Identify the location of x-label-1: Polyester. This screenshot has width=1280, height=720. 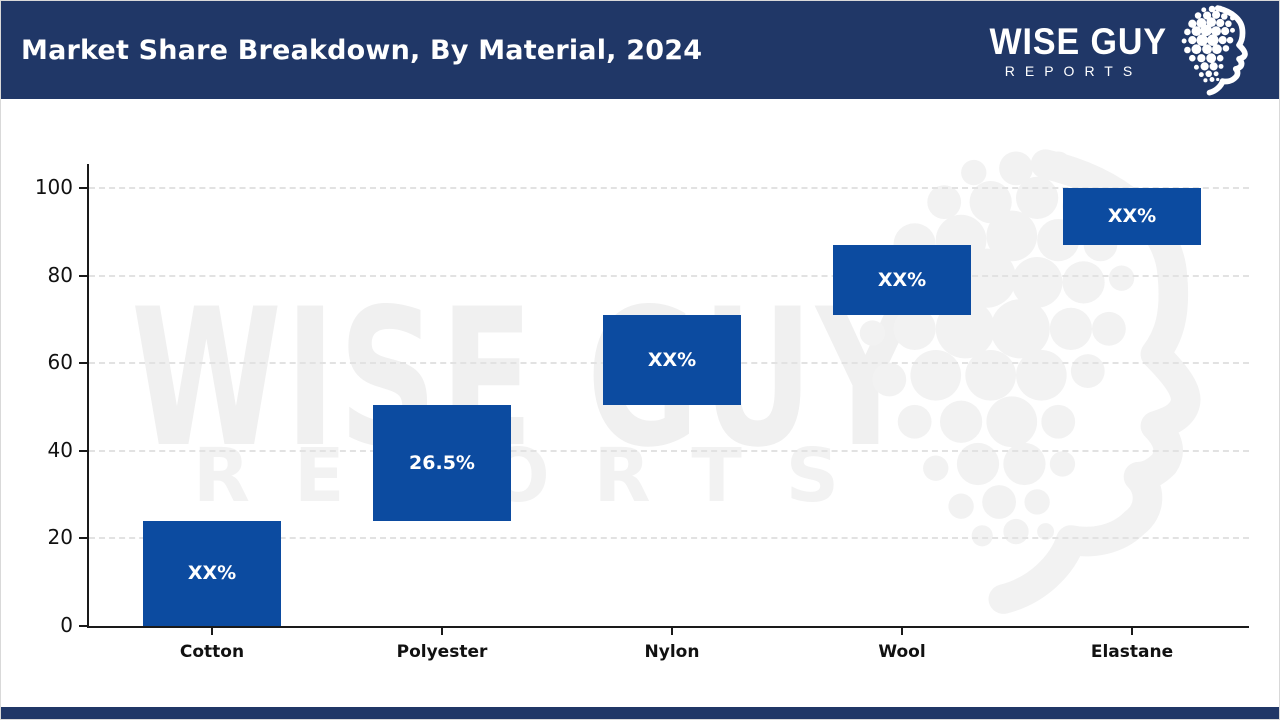
(442, 652).